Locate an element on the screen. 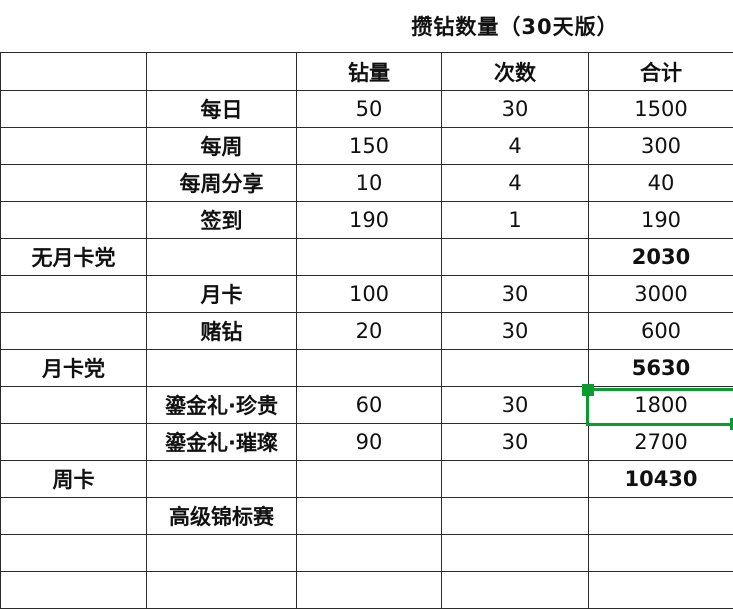 The image size is (733, 609). row-label-weekly-share: 每周分享 is located at coordinates (222, 183).